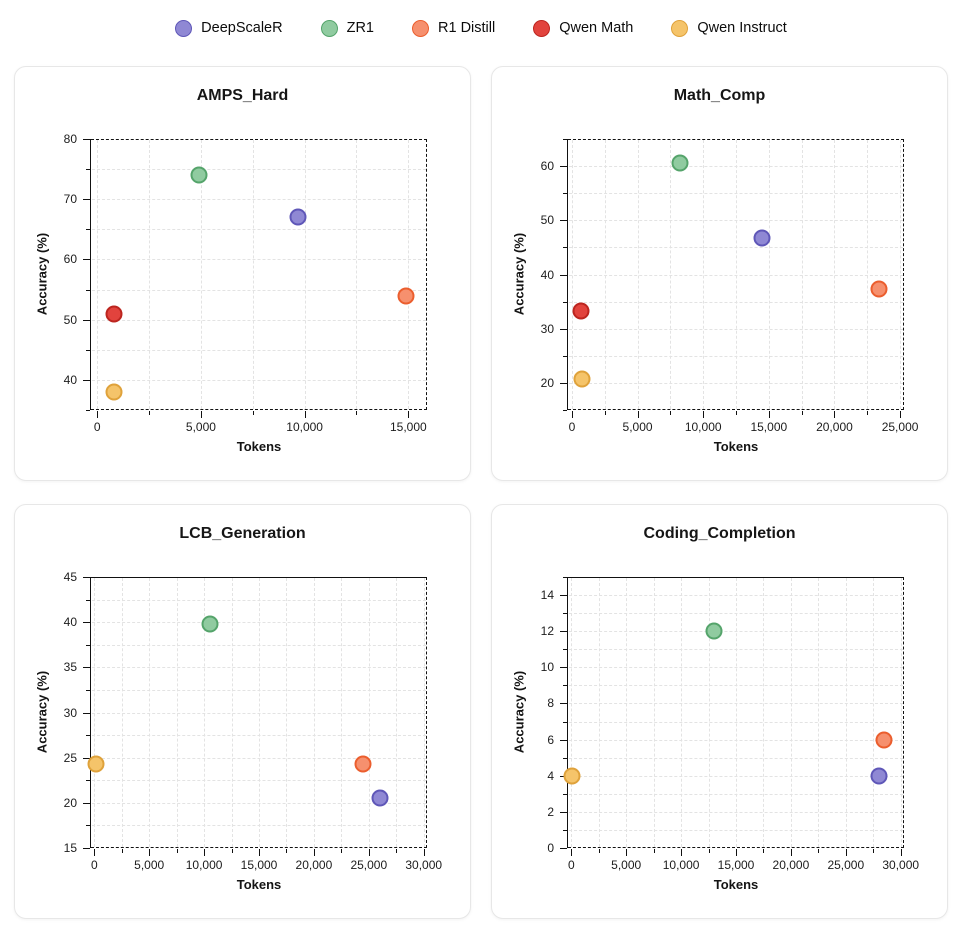  Describe the element at coordinates (259, 577) in the screenshot. I see `plot-border-top` at that location.